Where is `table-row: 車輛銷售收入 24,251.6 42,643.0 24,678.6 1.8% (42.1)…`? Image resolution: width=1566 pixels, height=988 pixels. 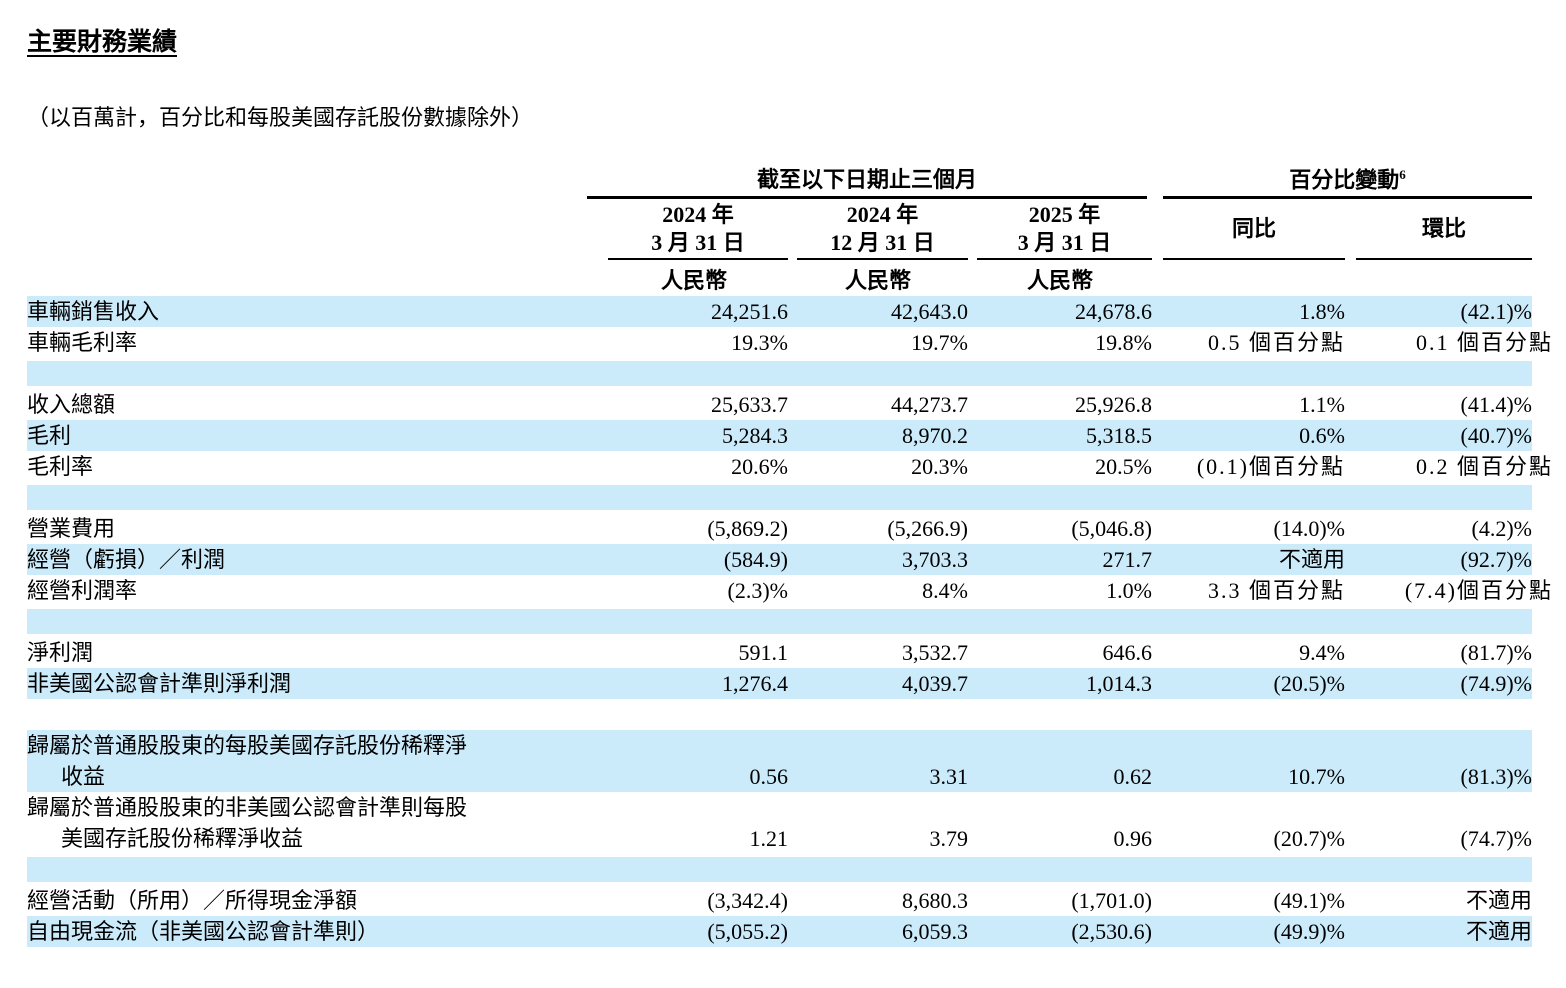
table-row: 車輛銷售收入 24,251.6 42,643.0 24,678.6 1.8% (42.1)… is located at coordinates (780, 312).